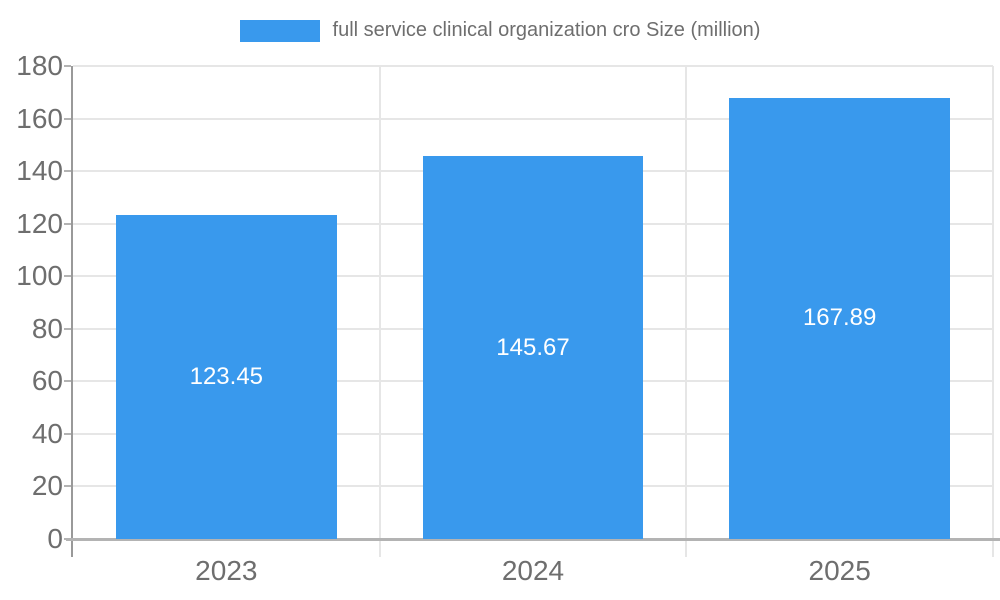  I want to click on bar-value-label: 145.67, so click(533, 347).